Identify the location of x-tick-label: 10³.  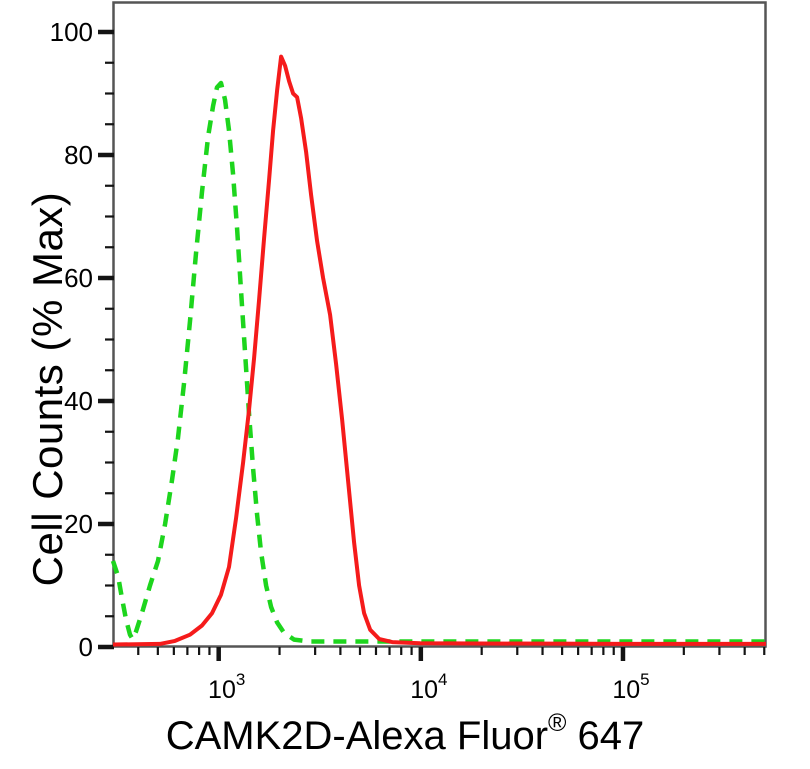
(226, 687).